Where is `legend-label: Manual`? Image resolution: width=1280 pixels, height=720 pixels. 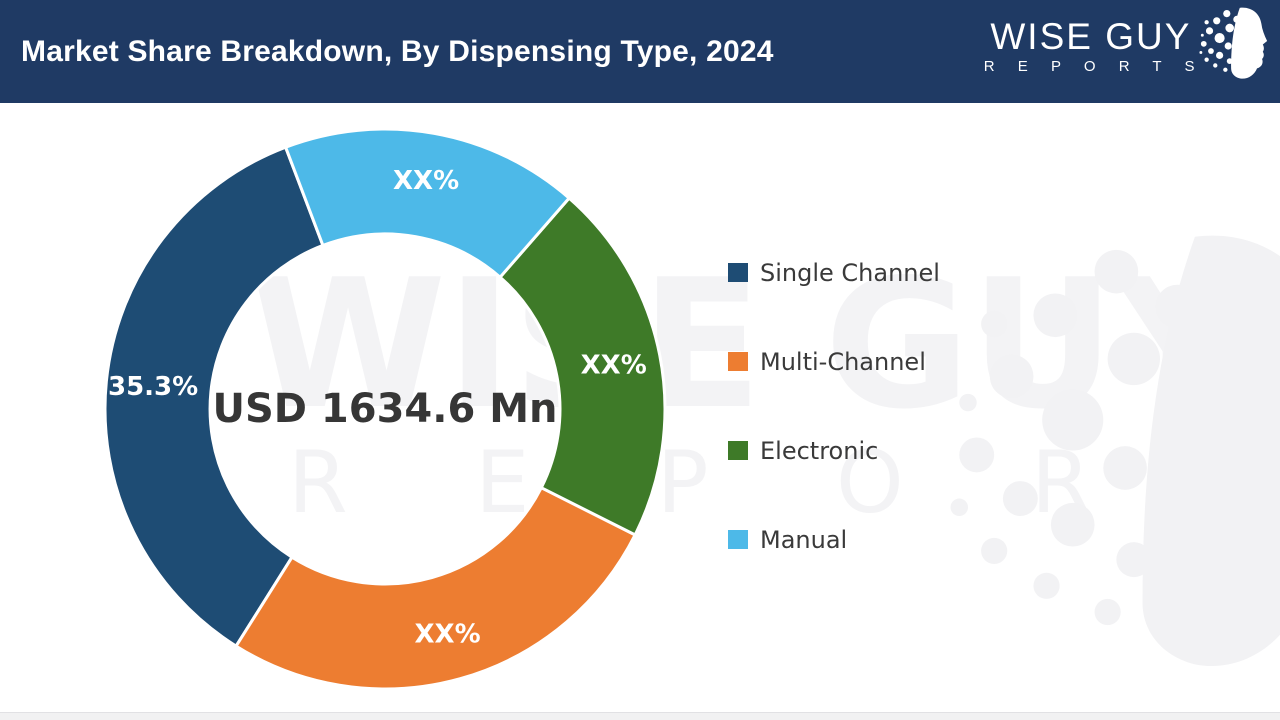 legend-label: Manual is located at coordinates (804, 539).